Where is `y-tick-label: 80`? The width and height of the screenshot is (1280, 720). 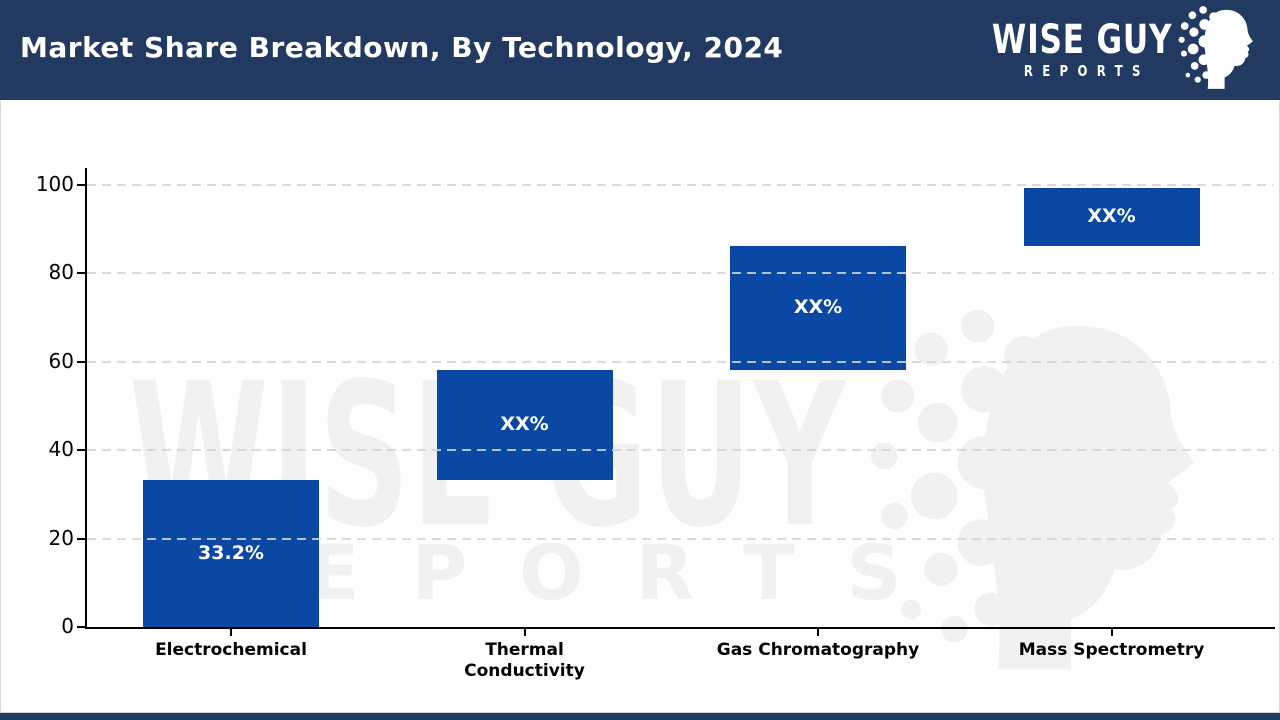 y-tick-label: 80 is located at coordinates (61, 272).